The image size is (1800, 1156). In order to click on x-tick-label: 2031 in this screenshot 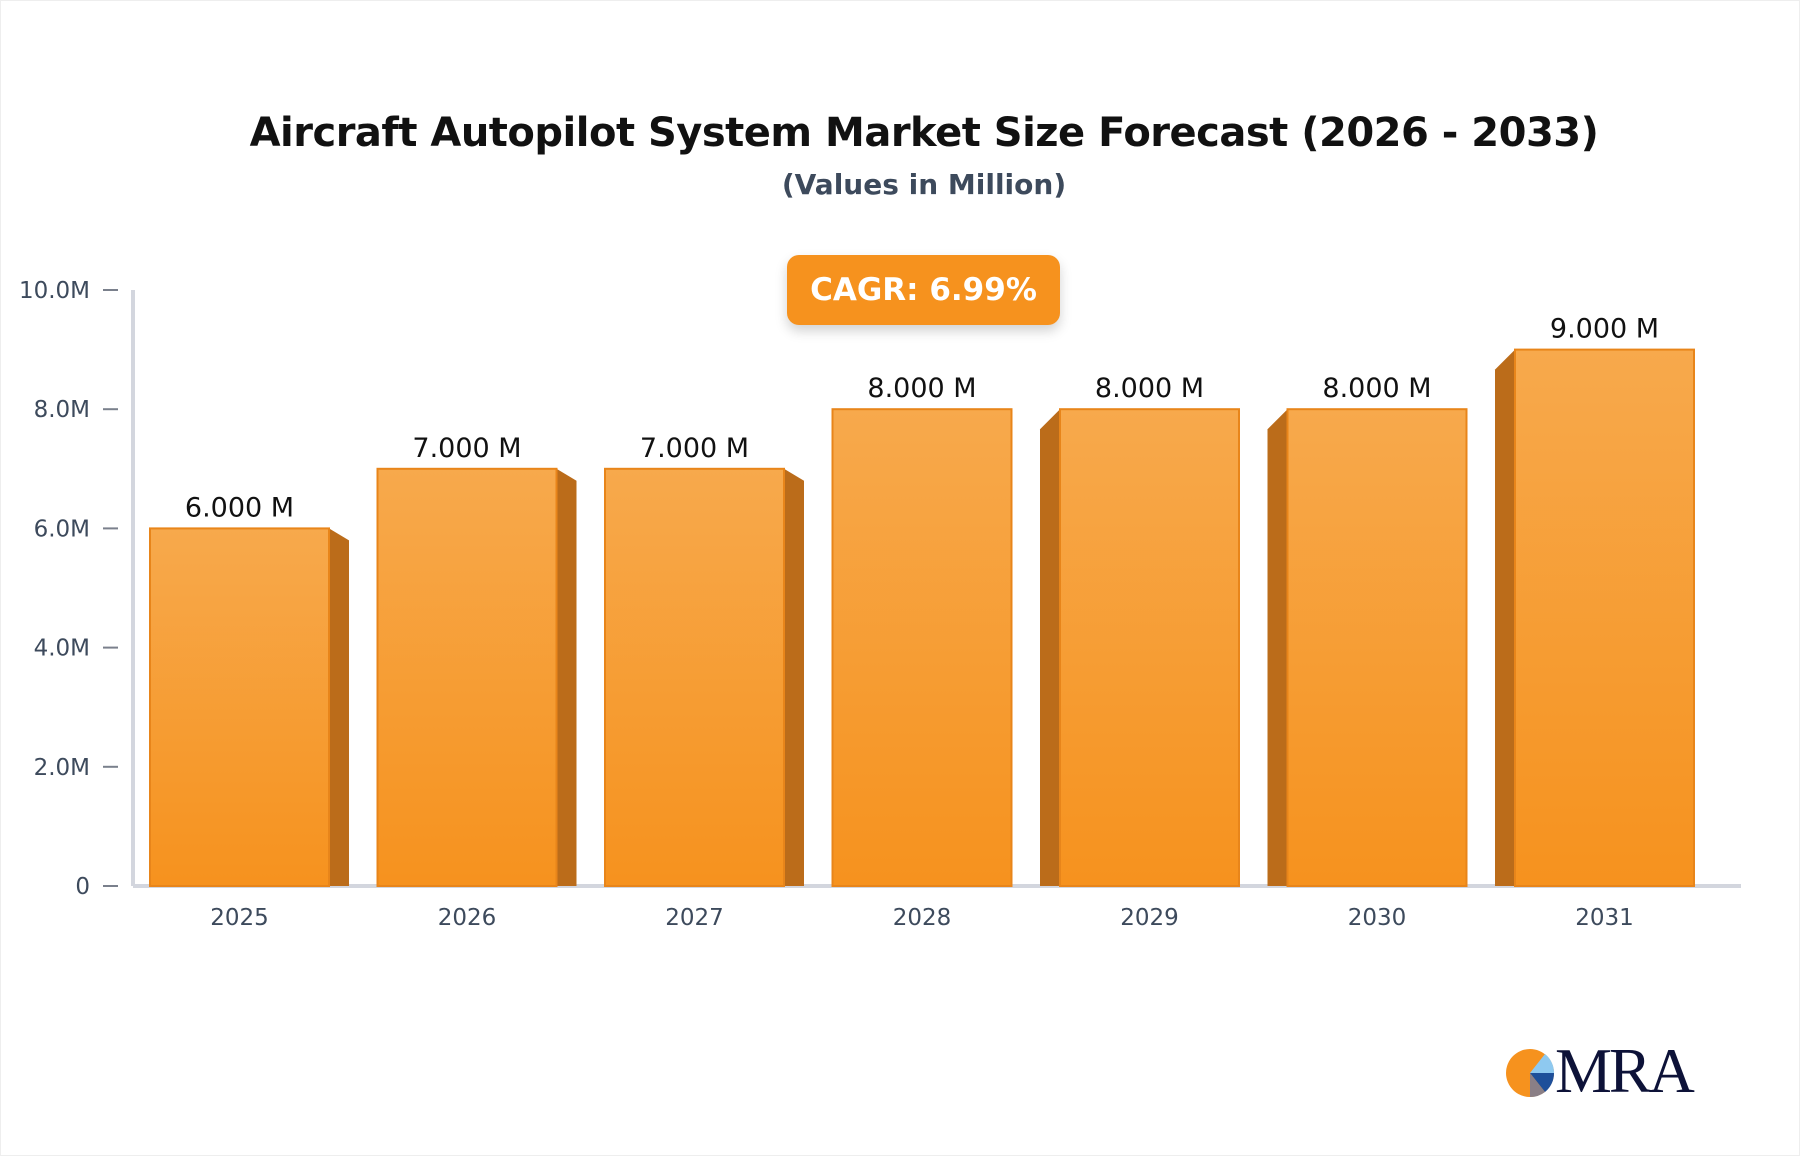, I will do `click(1604, 918)`.